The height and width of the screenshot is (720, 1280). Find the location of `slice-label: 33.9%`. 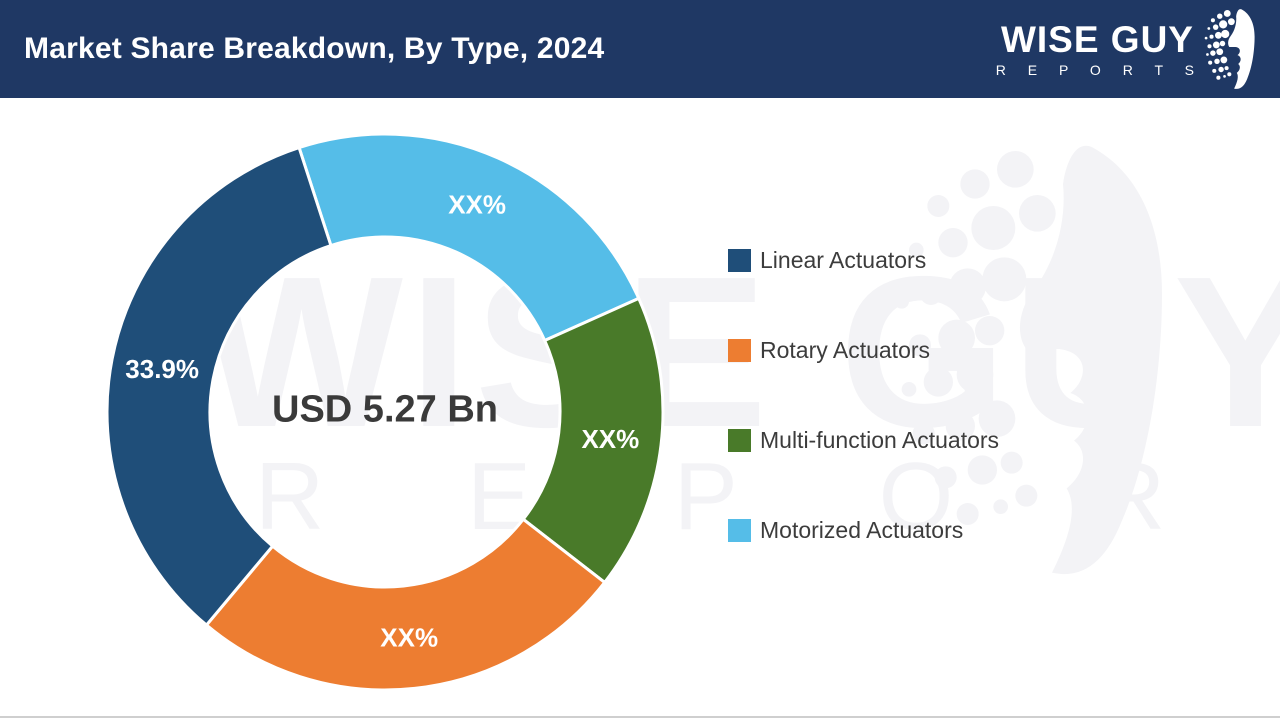

slice-label: 33.9% is located at coordinates (162, 369).